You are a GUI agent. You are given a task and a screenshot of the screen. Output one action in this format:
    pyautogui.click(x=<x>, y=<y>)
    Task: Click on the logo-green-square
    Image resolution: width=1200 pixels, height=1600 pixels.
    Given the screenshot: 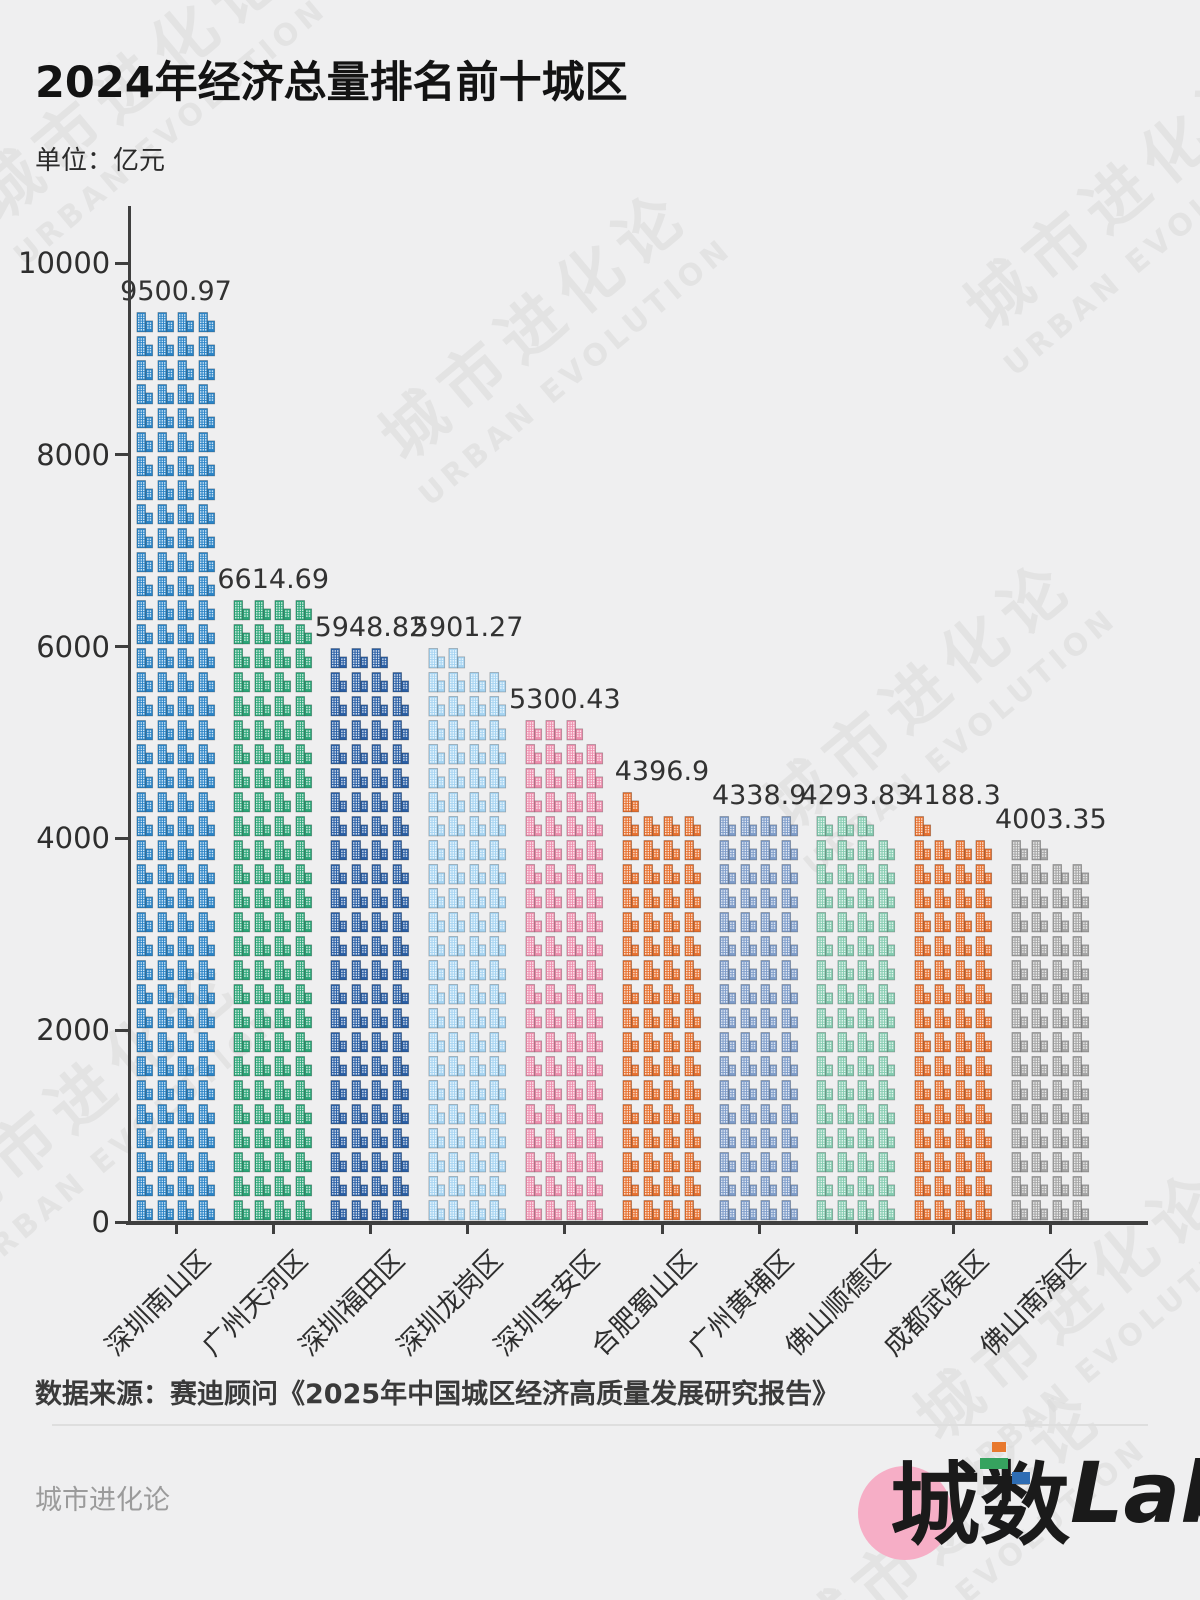 What is the action you would take?
    pyautogui.click(x=994, y=1463)
    